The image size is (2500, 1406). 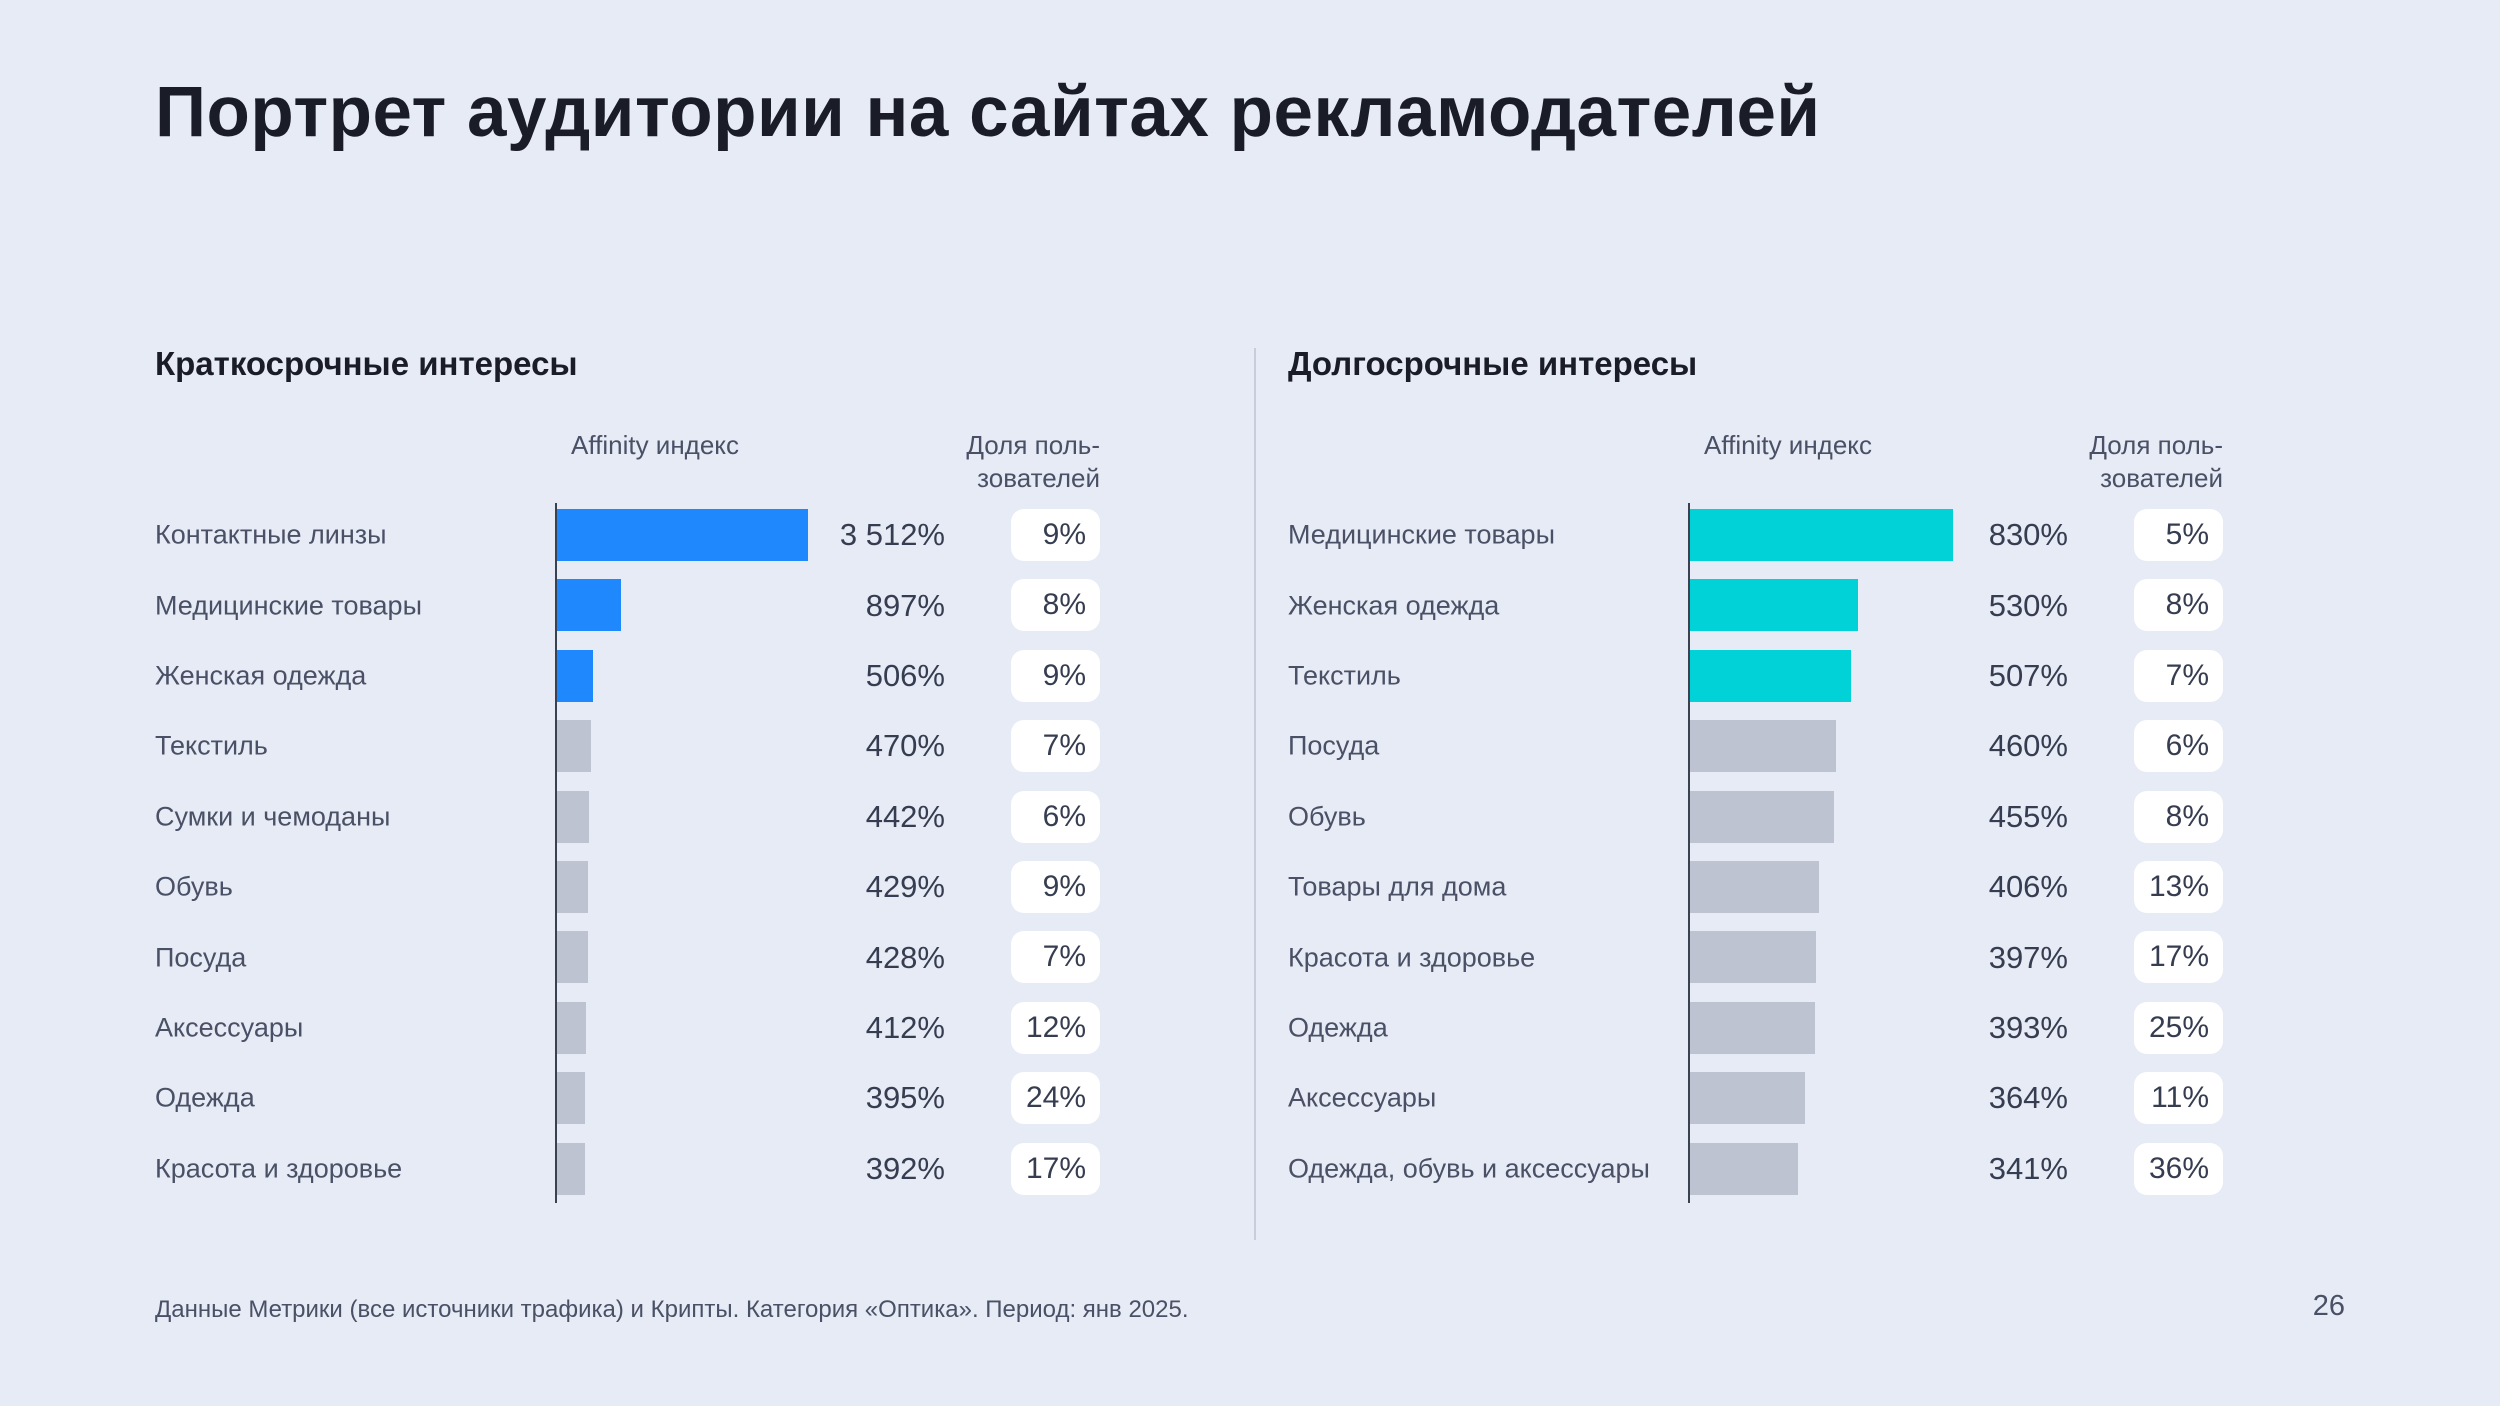 What do you see at coordinates (905, 675) in the screenshot?
I see `affinity-value: 506%` at bounding box center [905, 675].